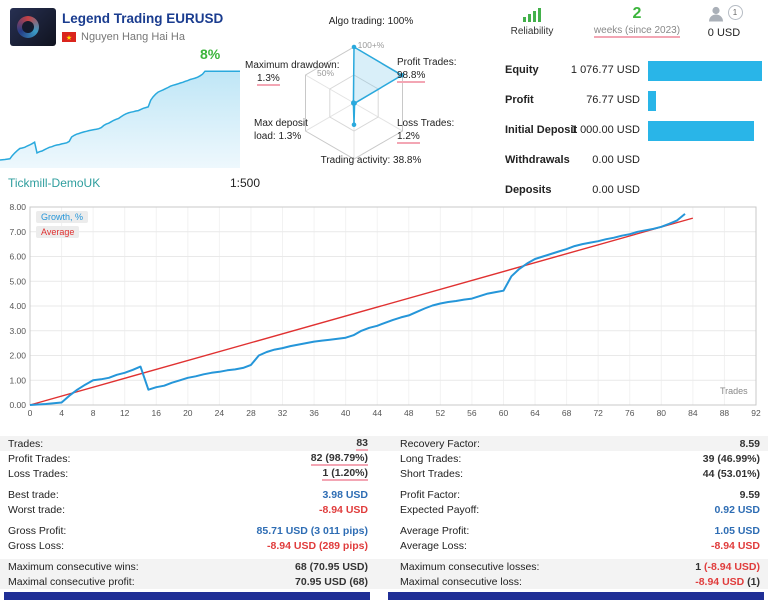 Image resolution: width=768 pixels, height=600 pixels. Describe the element at coordinates (36, 545) in the screenshot. I see `stat-label: Gross Loss:` at that location.